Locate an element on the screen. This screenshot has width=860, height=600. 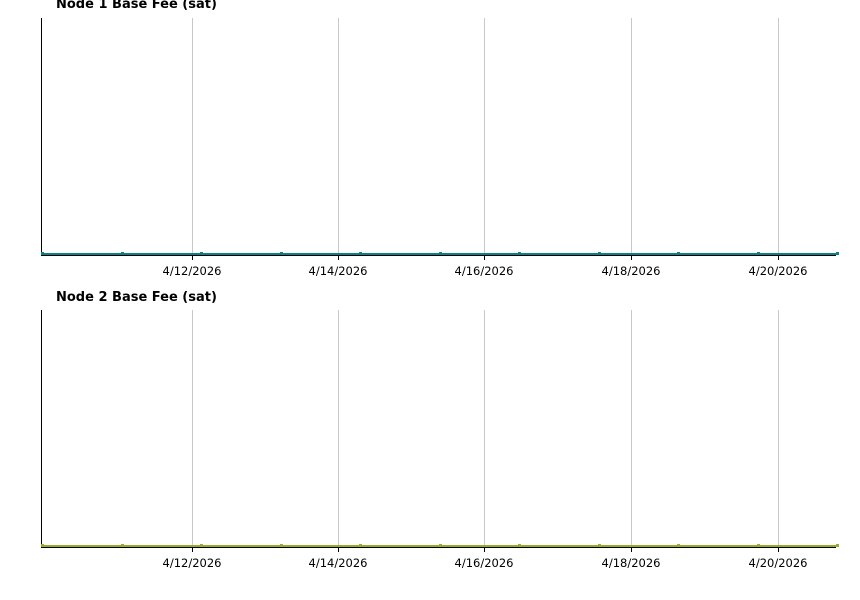
chart-title-node-2: Node 2 Base Fee (sat) is located at coordinates (136, 297).